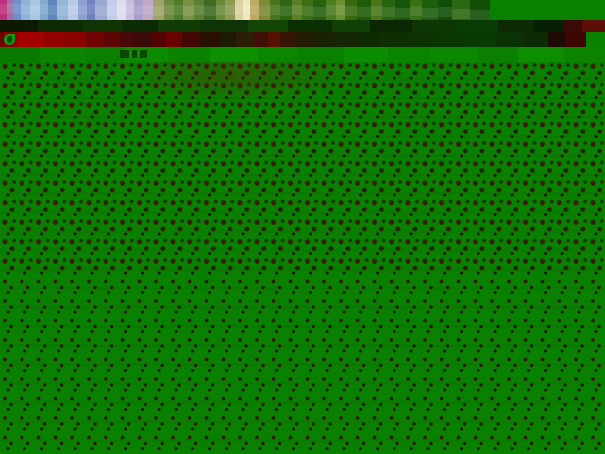  I want to click on corrupted-toolbar-shelf, so click(302, 26).